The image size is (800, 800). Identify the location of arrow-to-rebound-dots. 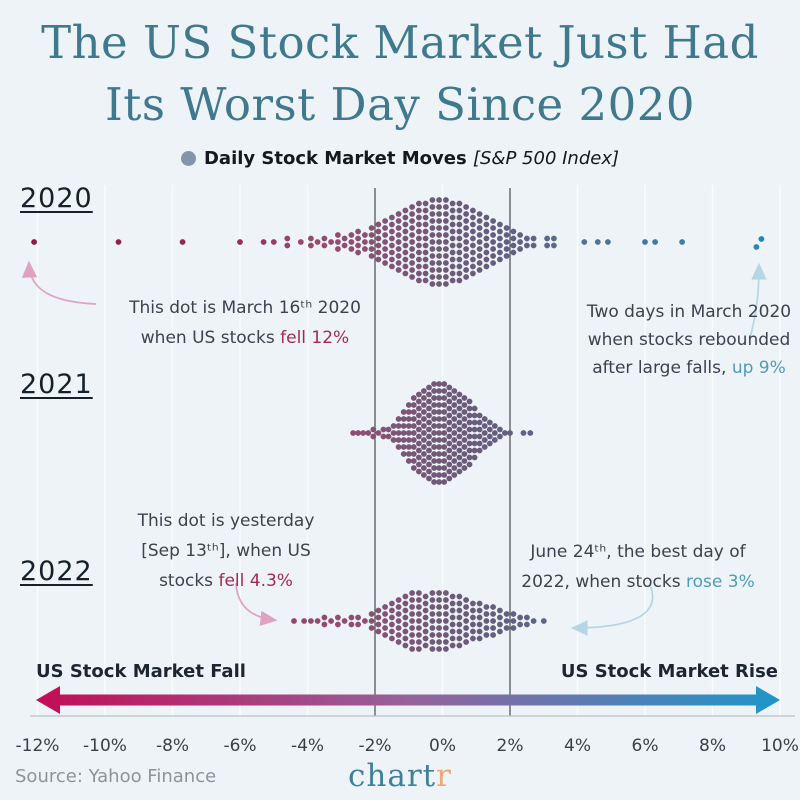
(758, 300).